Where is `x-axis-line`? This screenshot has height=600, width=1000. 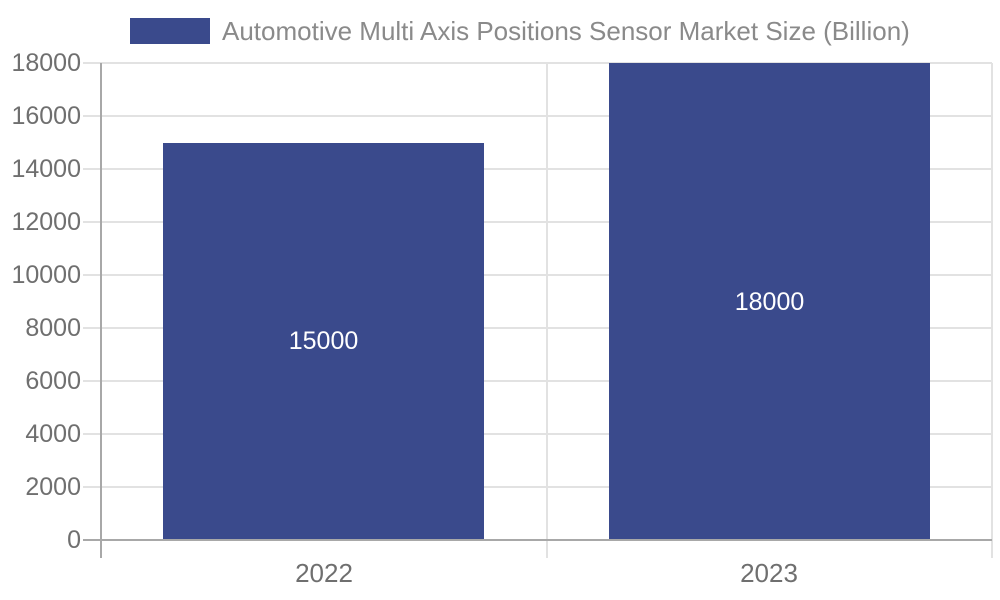 x-axis-line is located at coordinates (537, 540).